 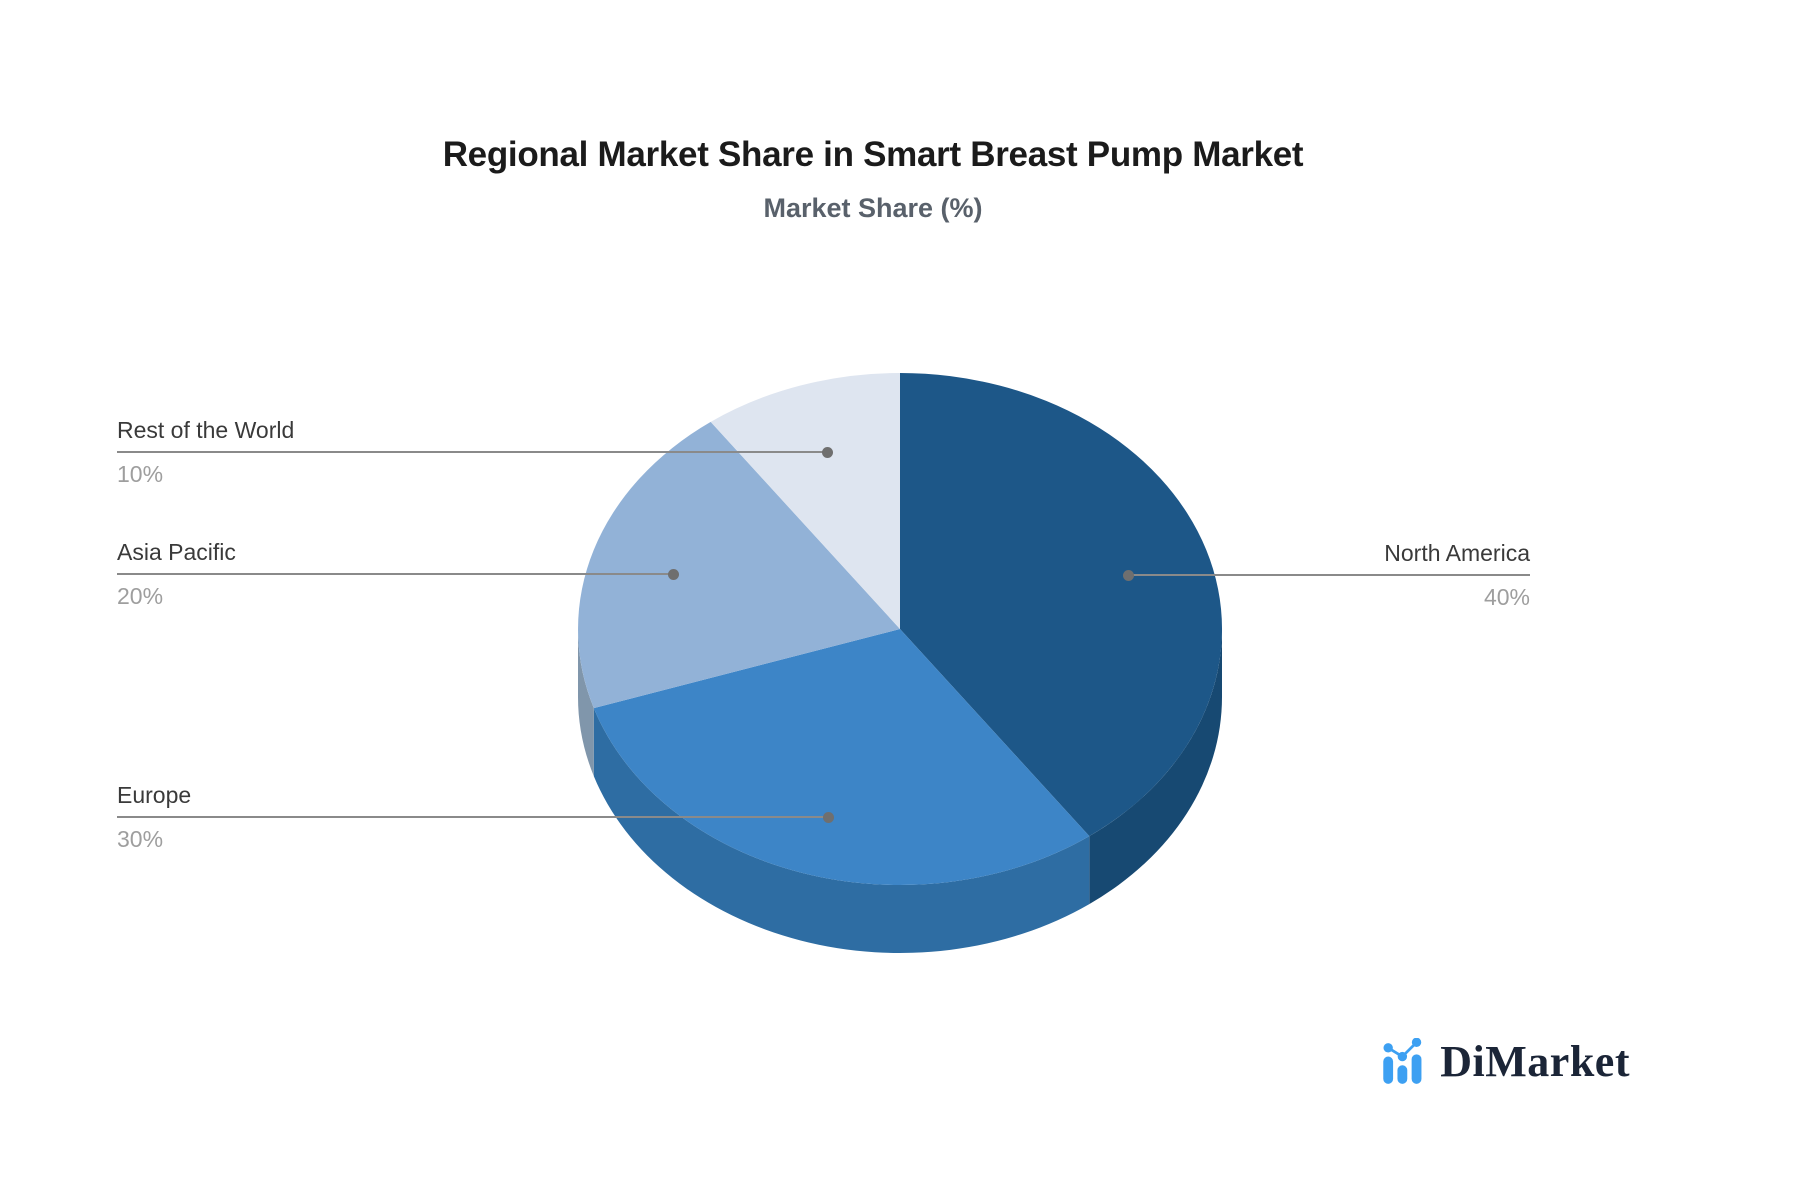 What do you see at coordinates (1329, 575) in the screenshot?
I see `leader-line-north-america` at bounding box center [1329, 575].